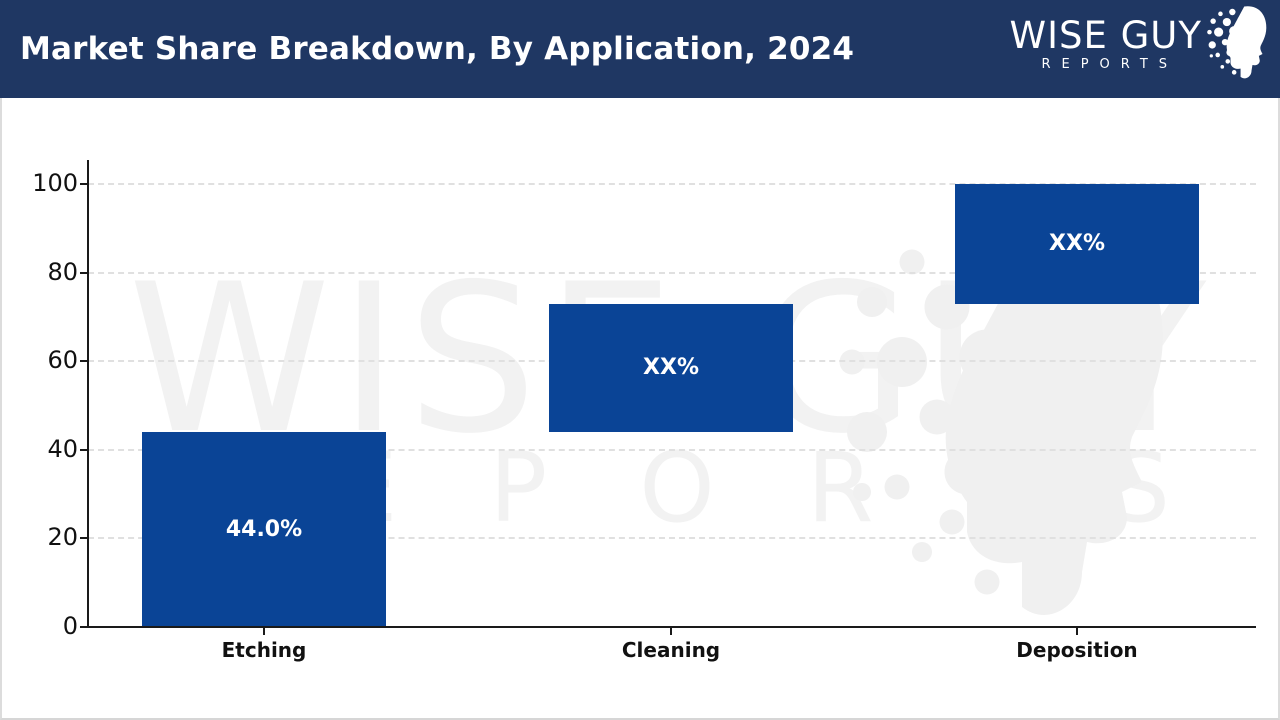 Image resolution: width=1280 pixels, height=720 pixels. What do you see at coordinates (671, 650) in the screenshot?
I see `x-tick-label-cleaning: Cleaning` at bounding box center [671, 650].